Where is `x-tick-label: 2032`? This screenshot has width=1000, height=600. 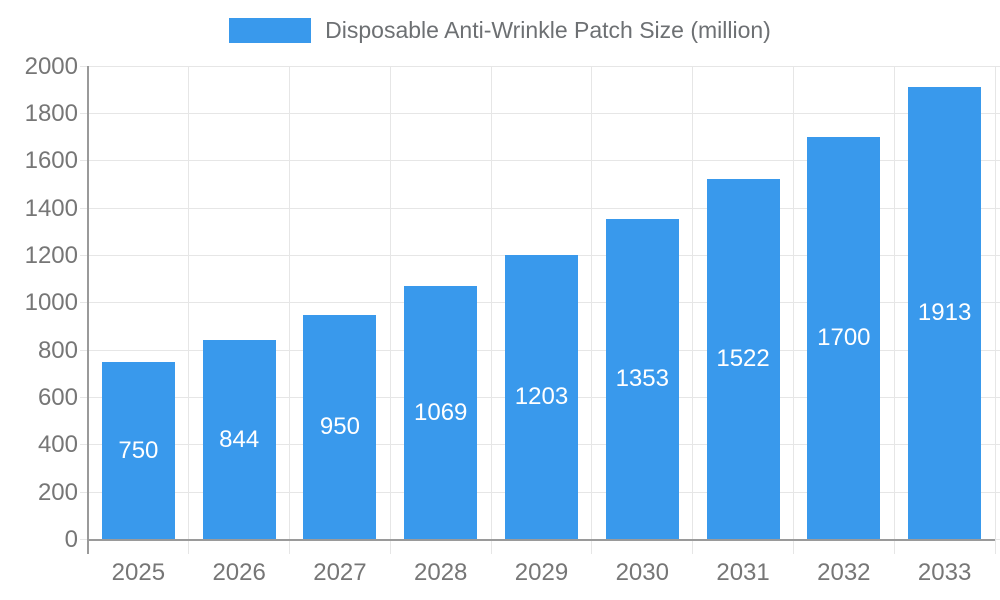
x-tick-label: 2032 is located at coordinates (844, 572).